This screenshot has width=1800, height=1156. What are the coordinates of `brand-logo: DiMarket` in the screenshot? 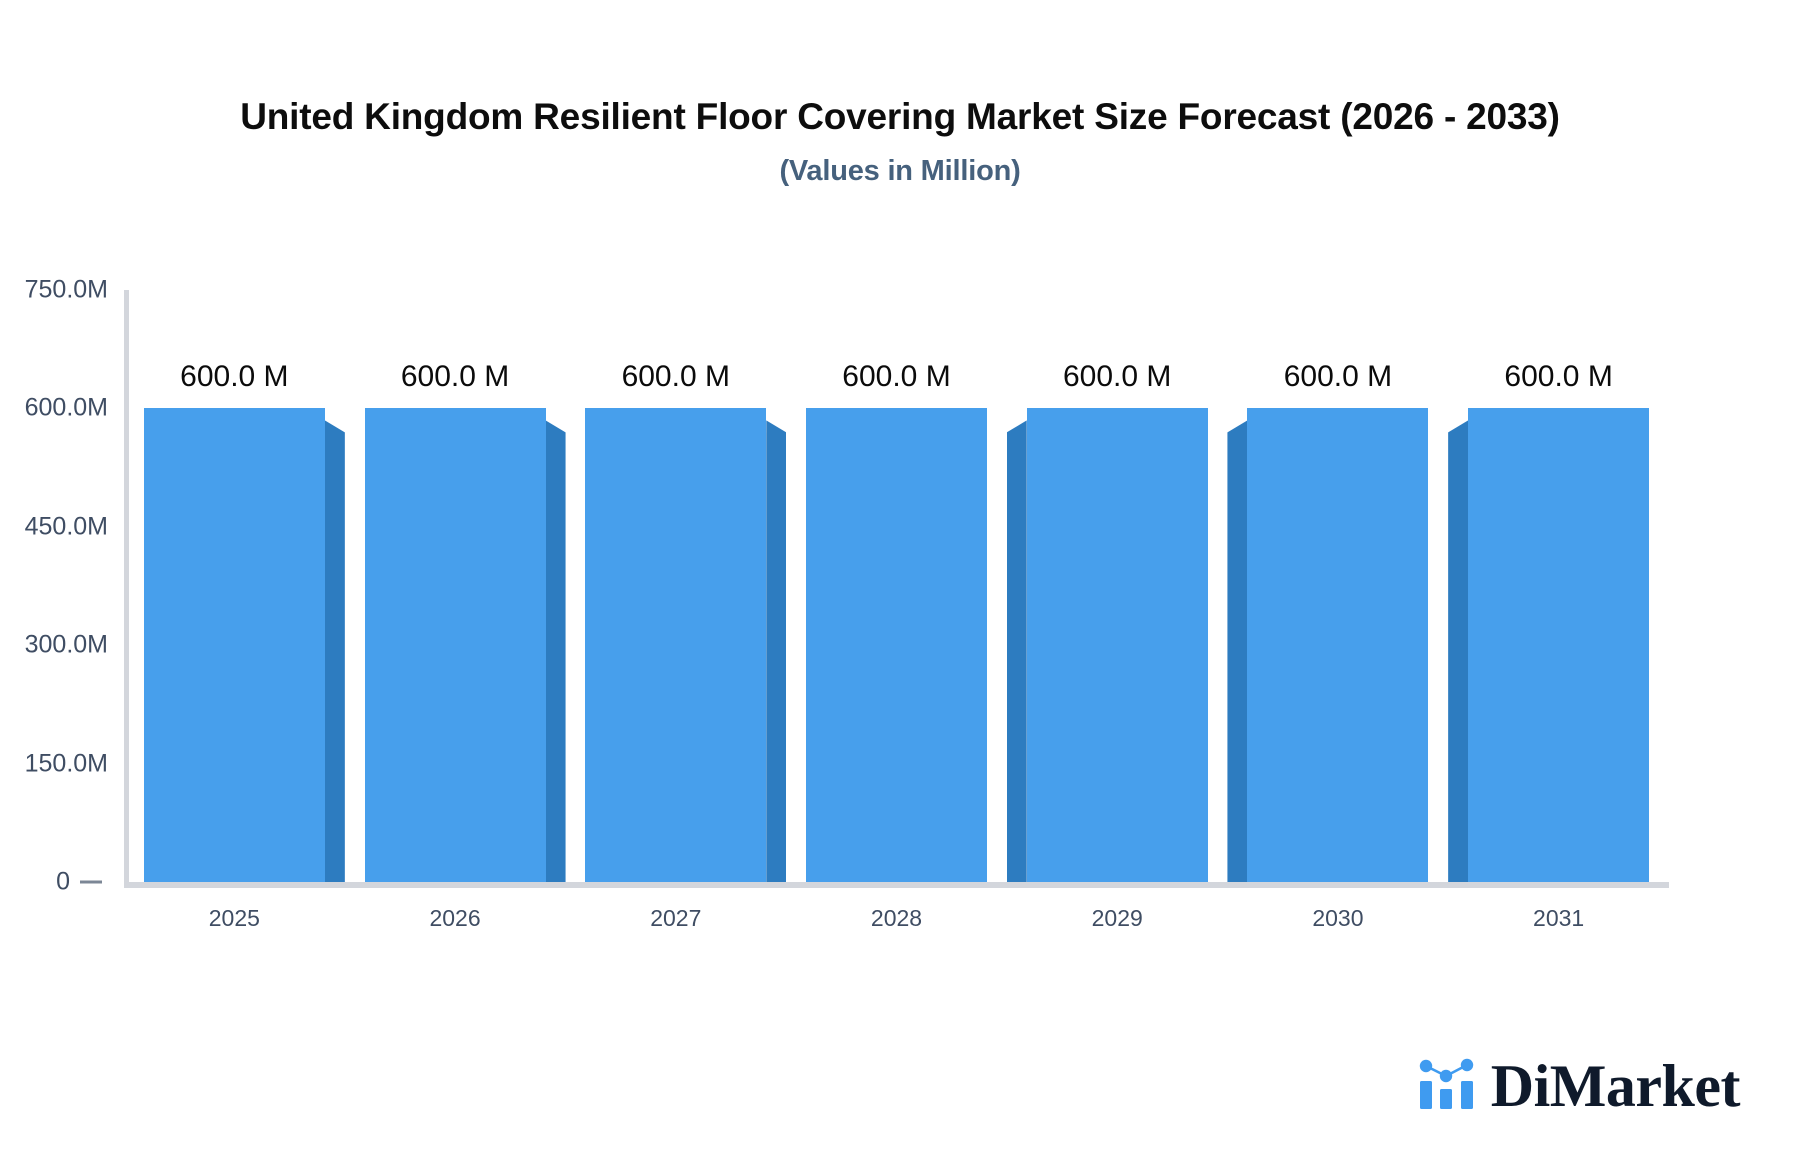 It's located at (1579, 1085).